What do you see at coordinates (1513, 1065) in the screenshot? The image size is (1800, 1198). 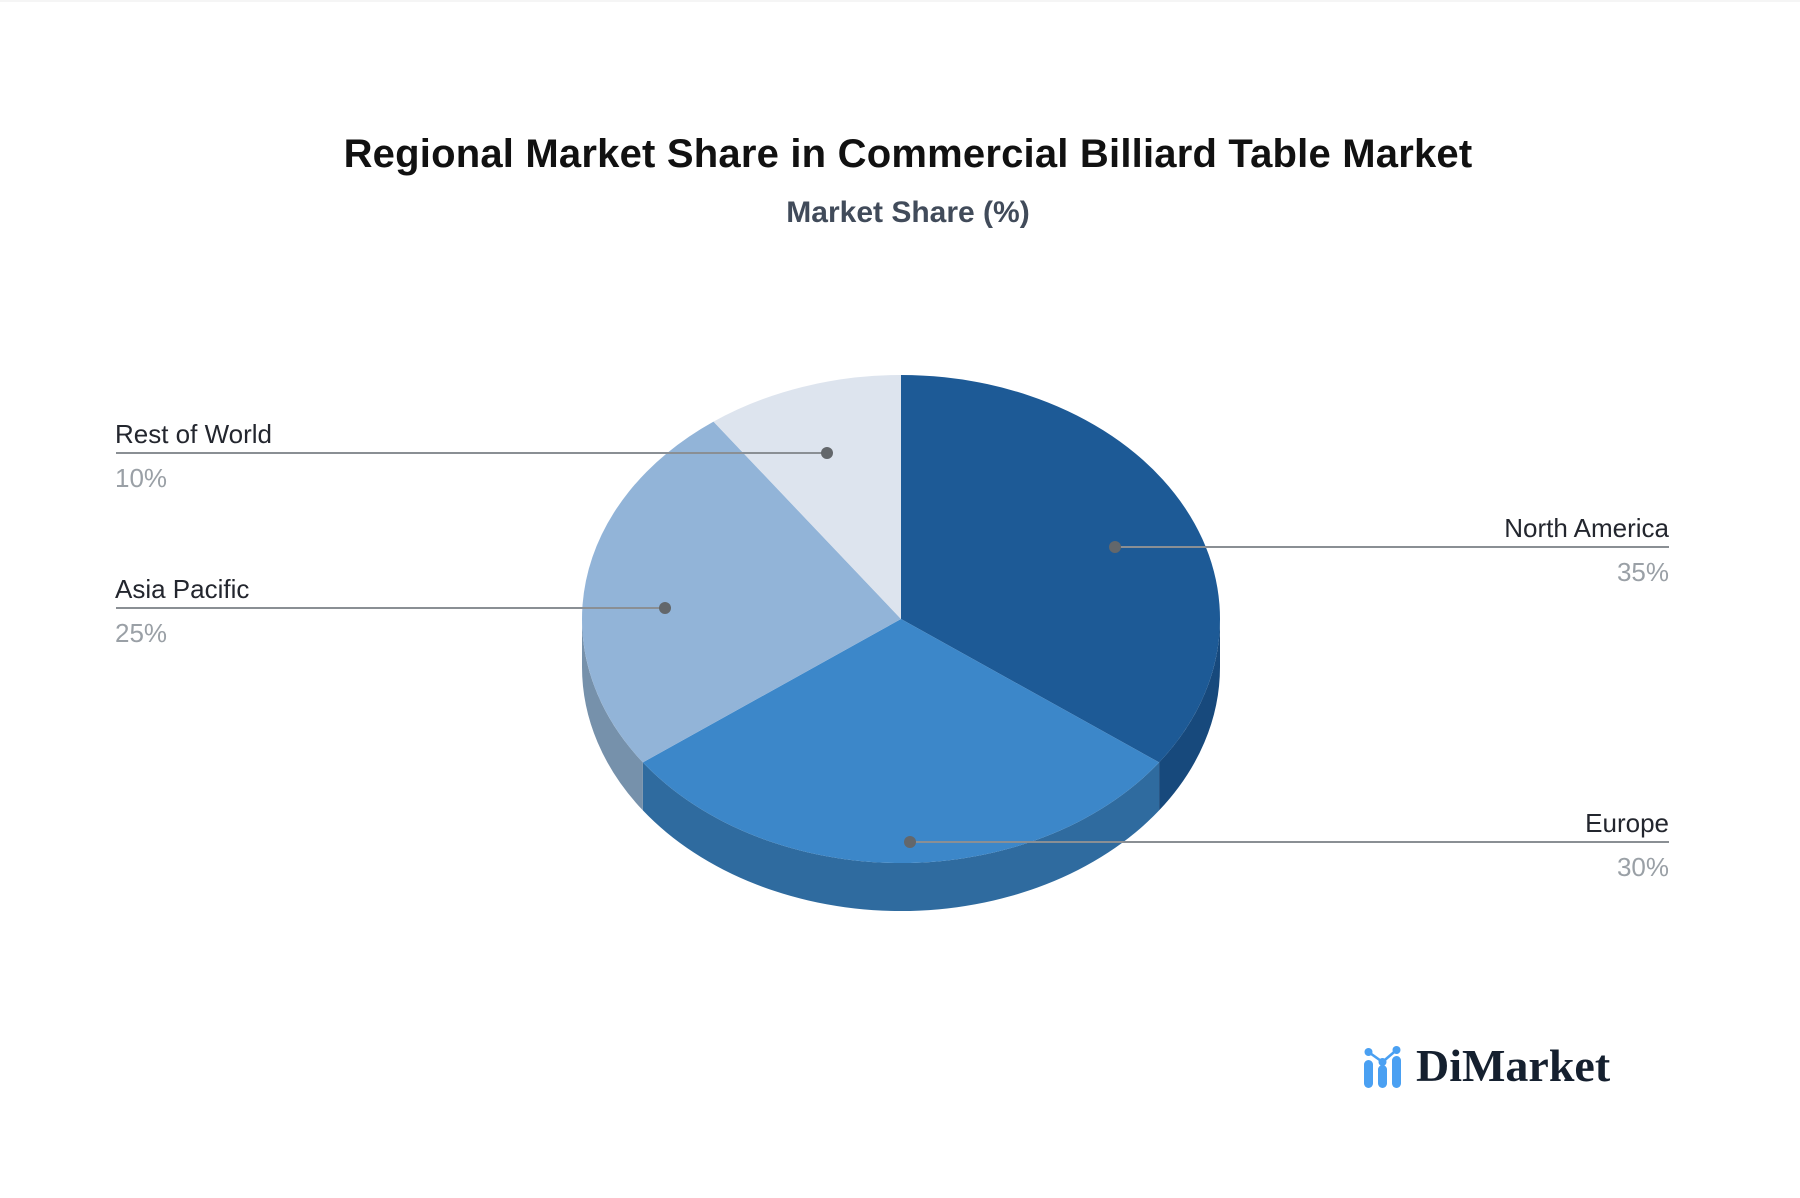 I see `brand-logo-text: DiMarket` at bounding box center [1513, 1065].